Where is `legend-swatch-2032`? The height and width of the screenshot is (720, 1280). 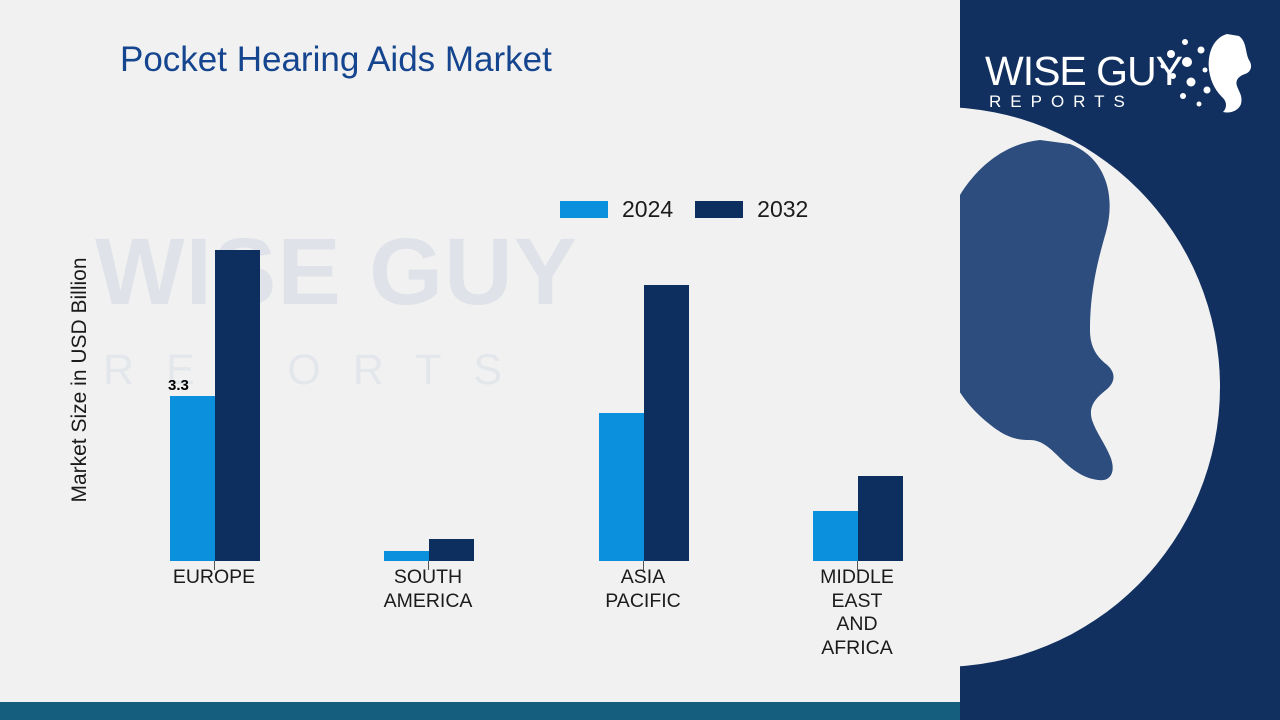
legend-swatch-2032 is located at coordinates (719, 209).